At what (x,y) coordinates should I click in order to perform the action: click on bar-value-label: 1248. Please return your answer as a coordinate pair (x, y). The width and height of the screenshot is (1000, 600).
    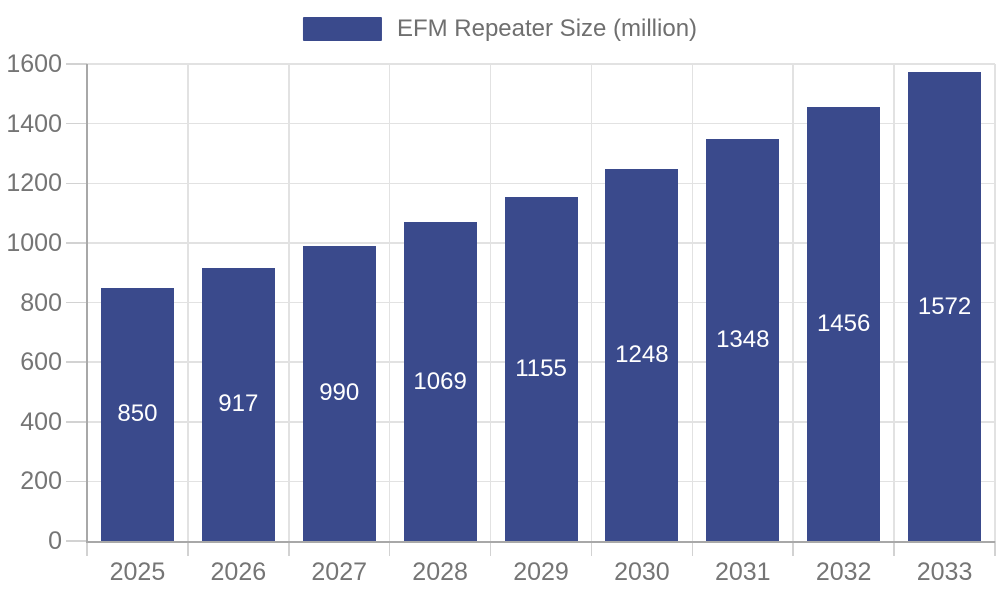
    Looking at the image, I should click on (642, 354).